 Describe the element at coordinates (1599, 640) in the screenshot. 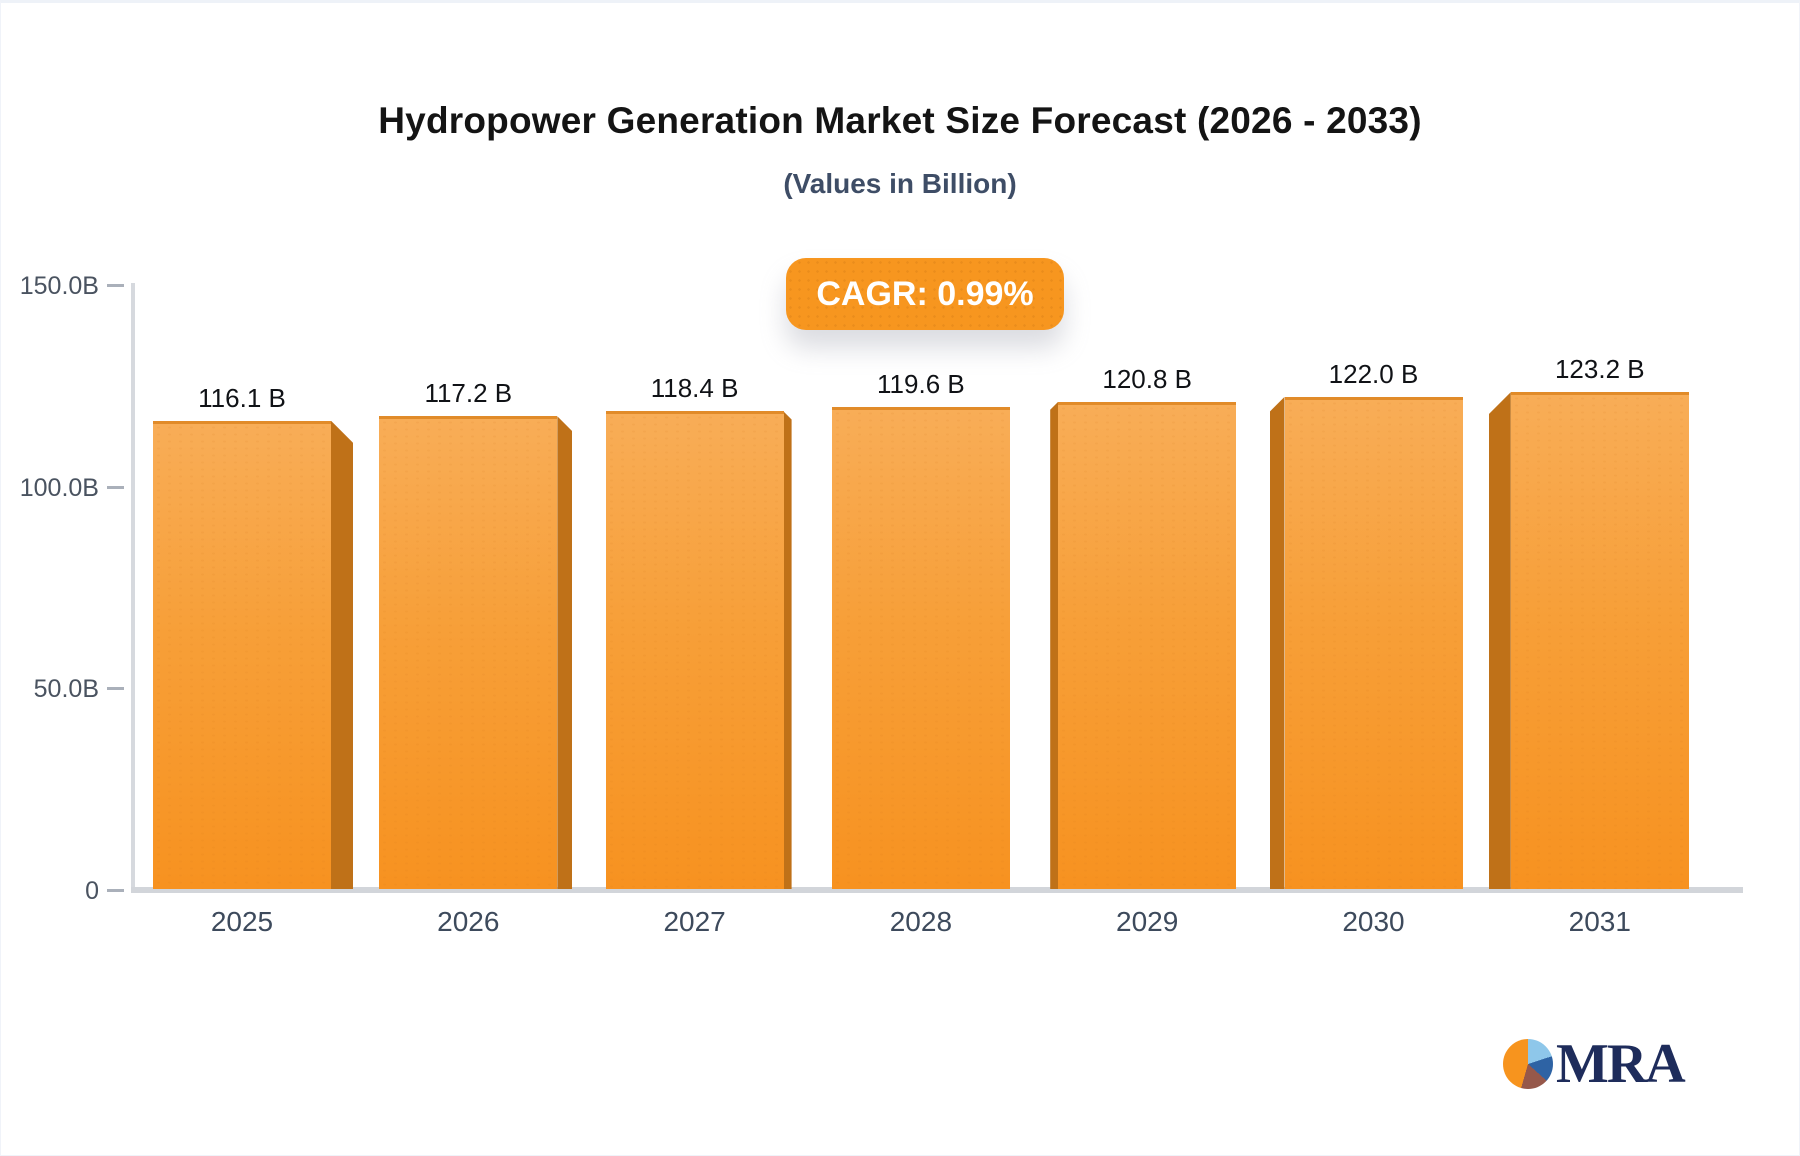

I see `bar-2031` at that location.